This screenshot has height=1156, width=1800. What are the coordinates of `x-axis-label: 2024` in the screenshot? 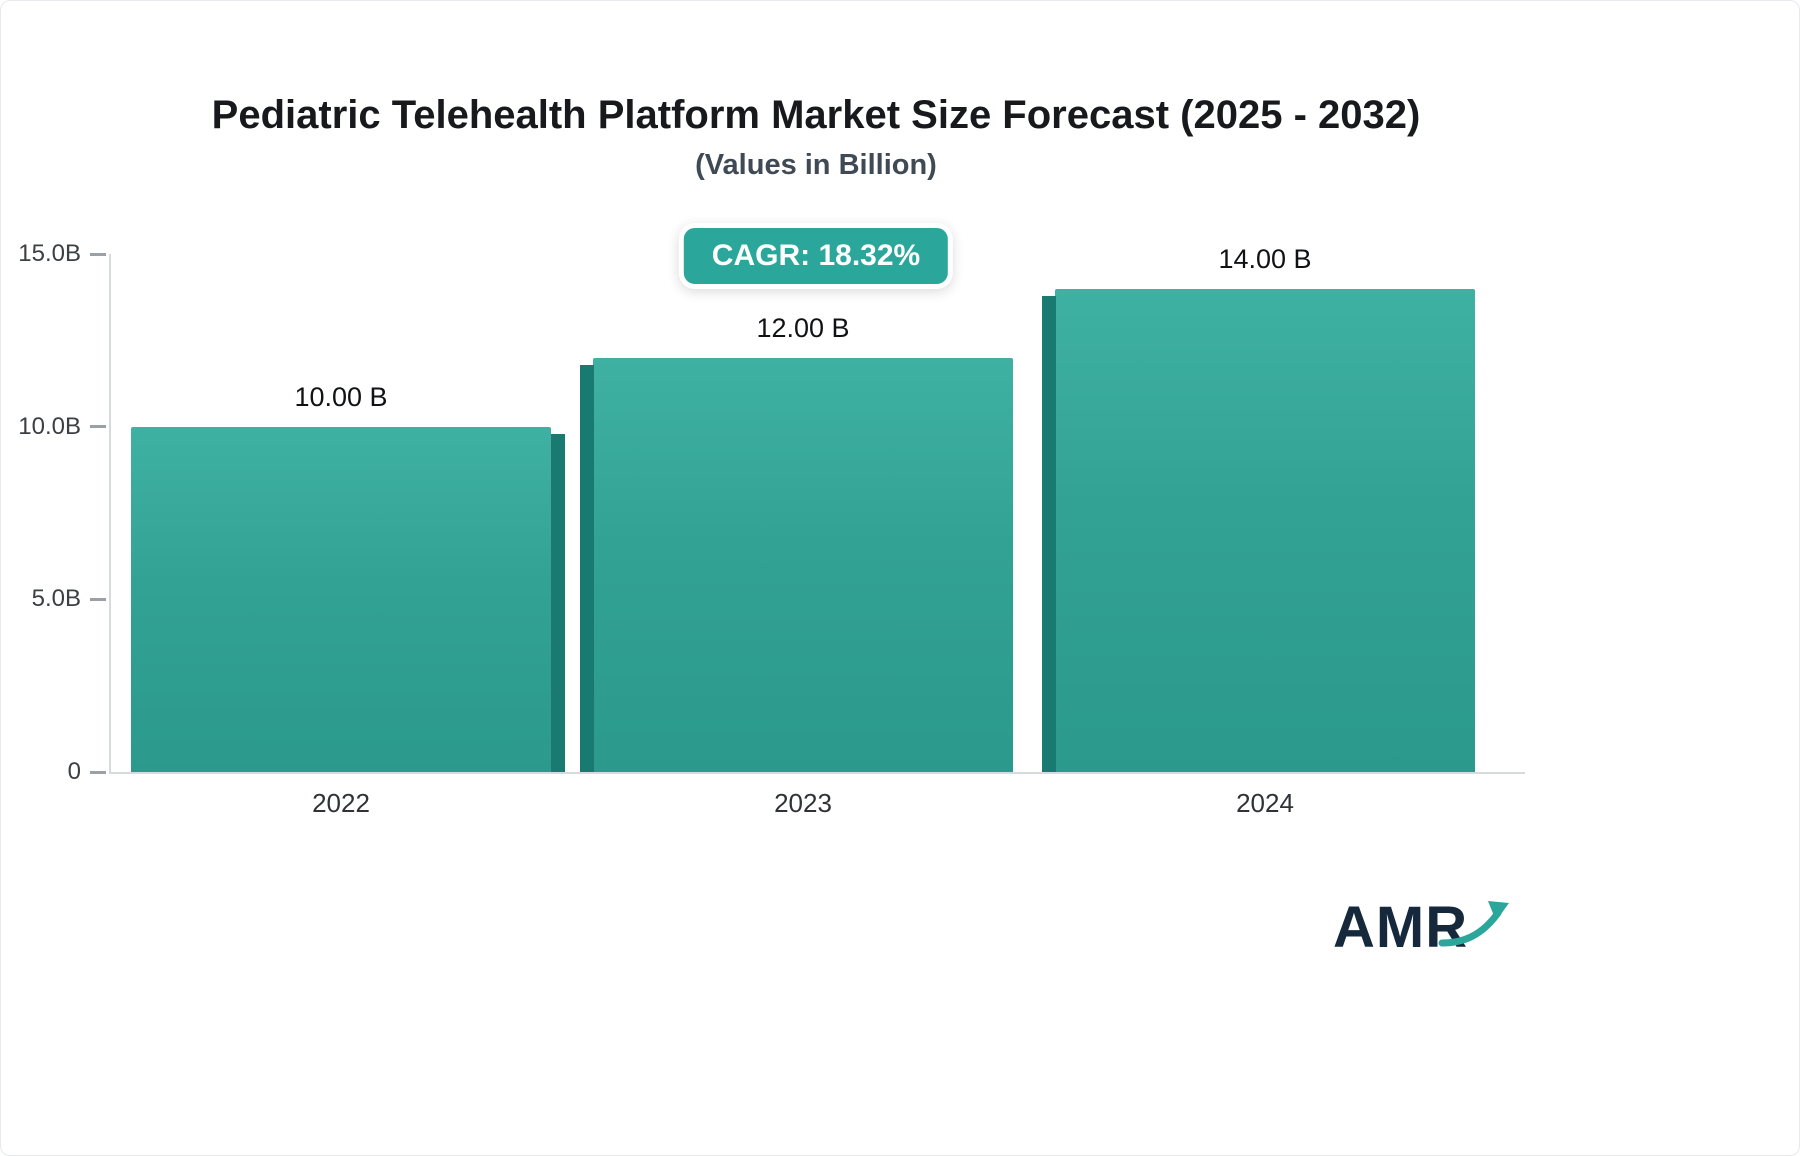 It's located at (1265, 803).